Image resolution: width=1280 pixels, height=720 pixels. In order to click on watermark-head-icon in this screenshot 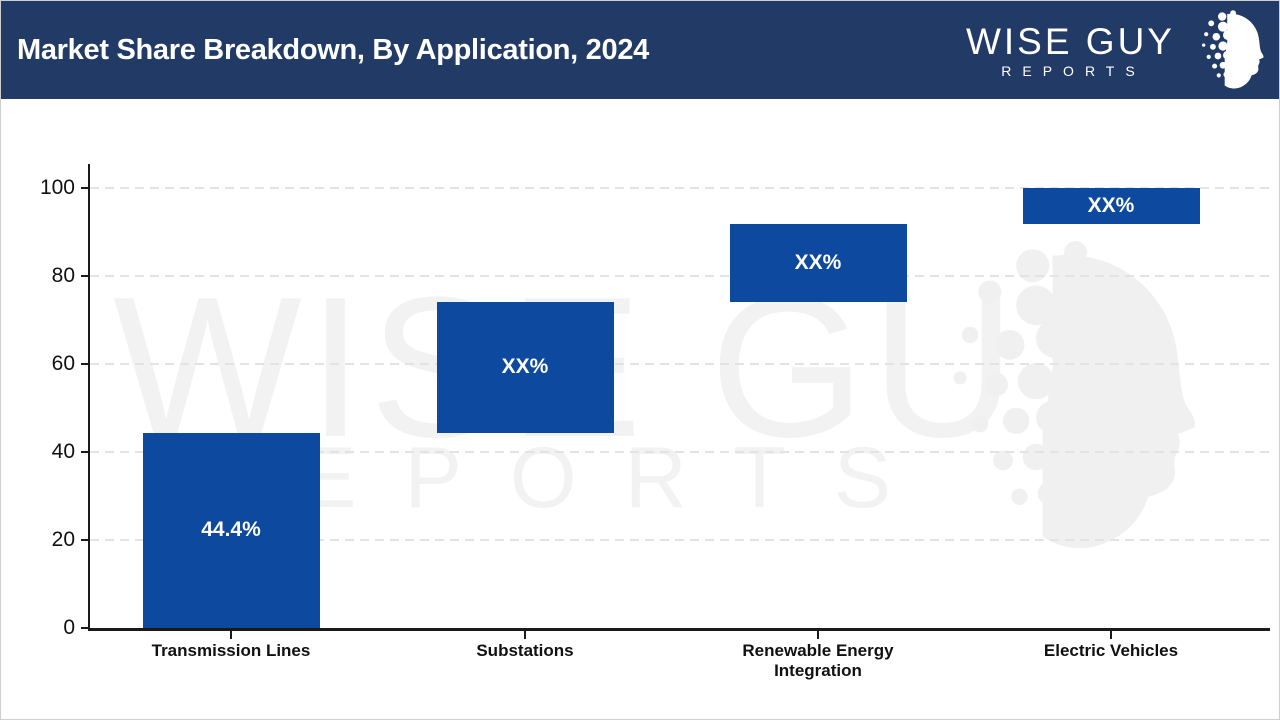, I will do `click(1074, 394)`.